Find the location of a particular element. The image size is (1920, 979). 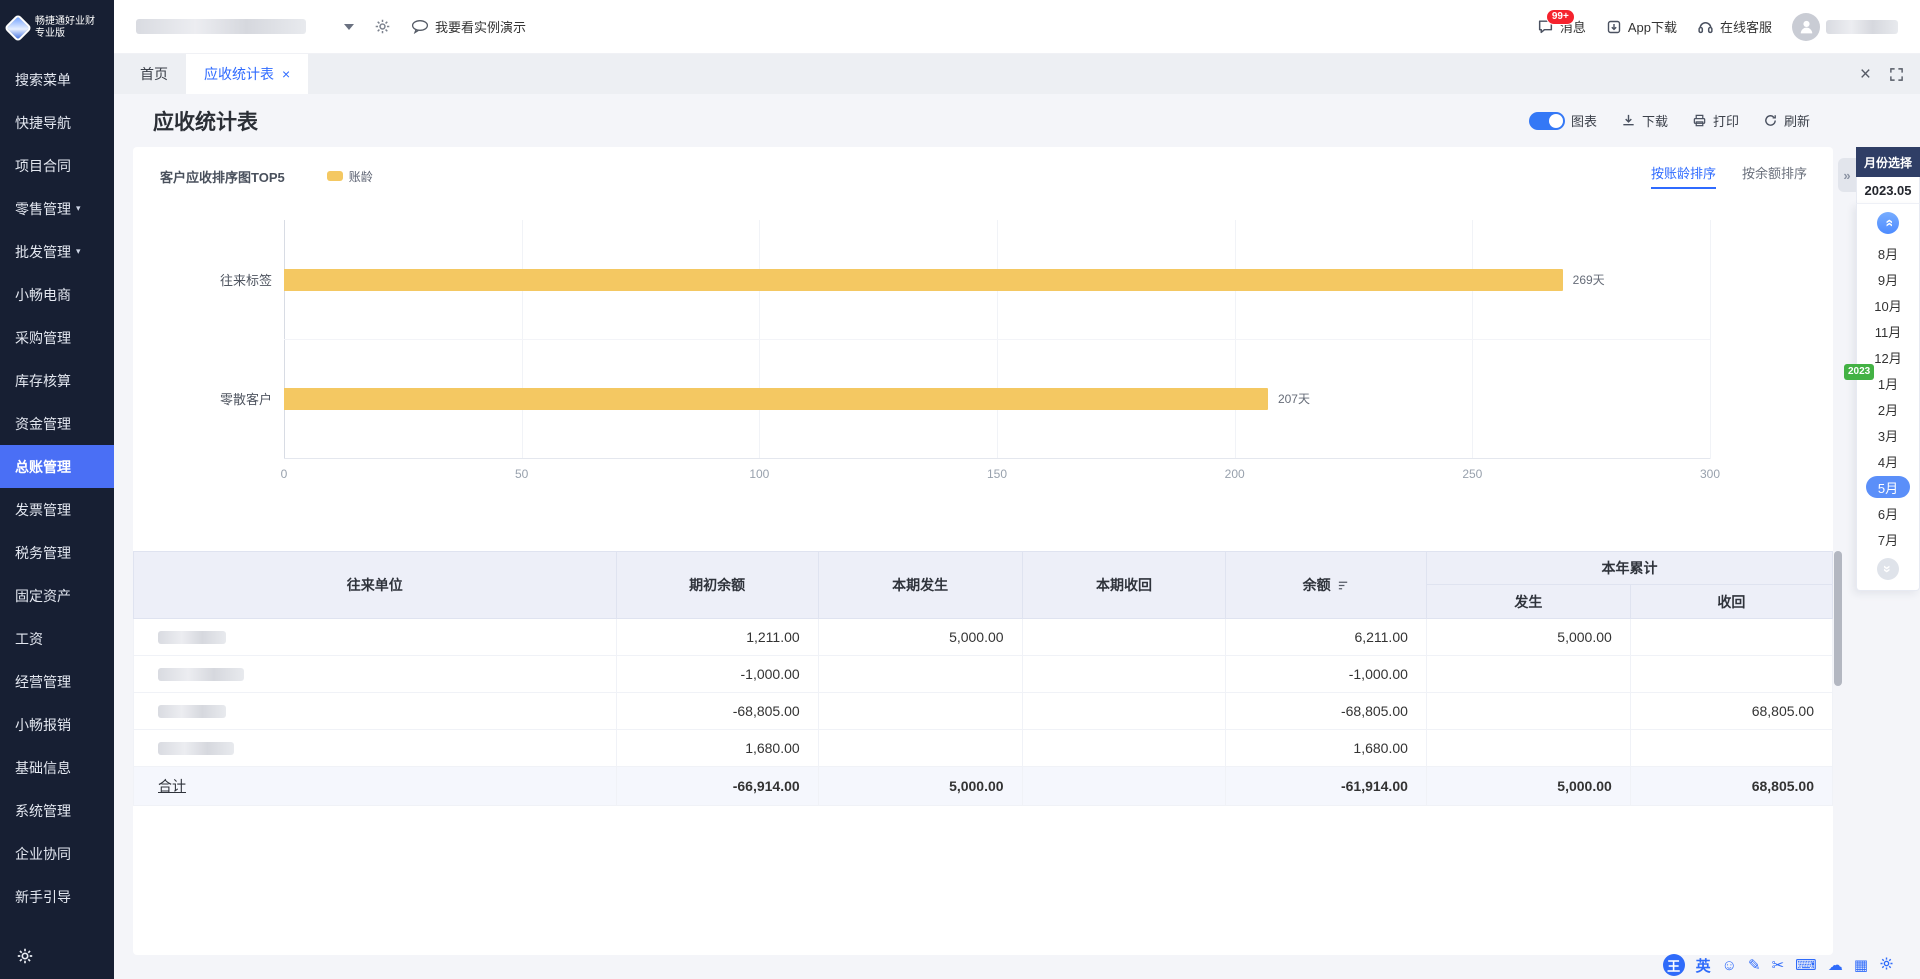

org-select-dropdown is located at coordinates (245, 26).